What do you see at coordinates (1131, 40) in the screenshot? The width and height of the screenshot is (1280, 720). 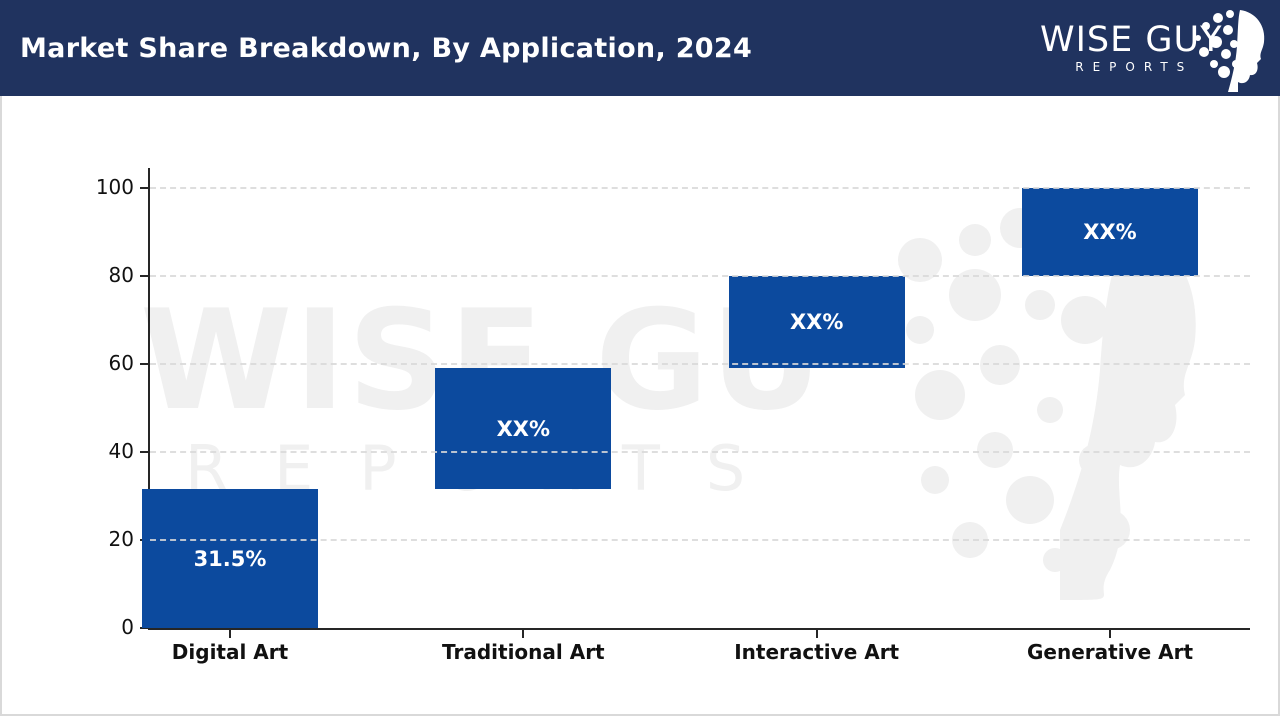 I see `logo-wordmark: WISE GUY` at bounding box center [1131, 40].